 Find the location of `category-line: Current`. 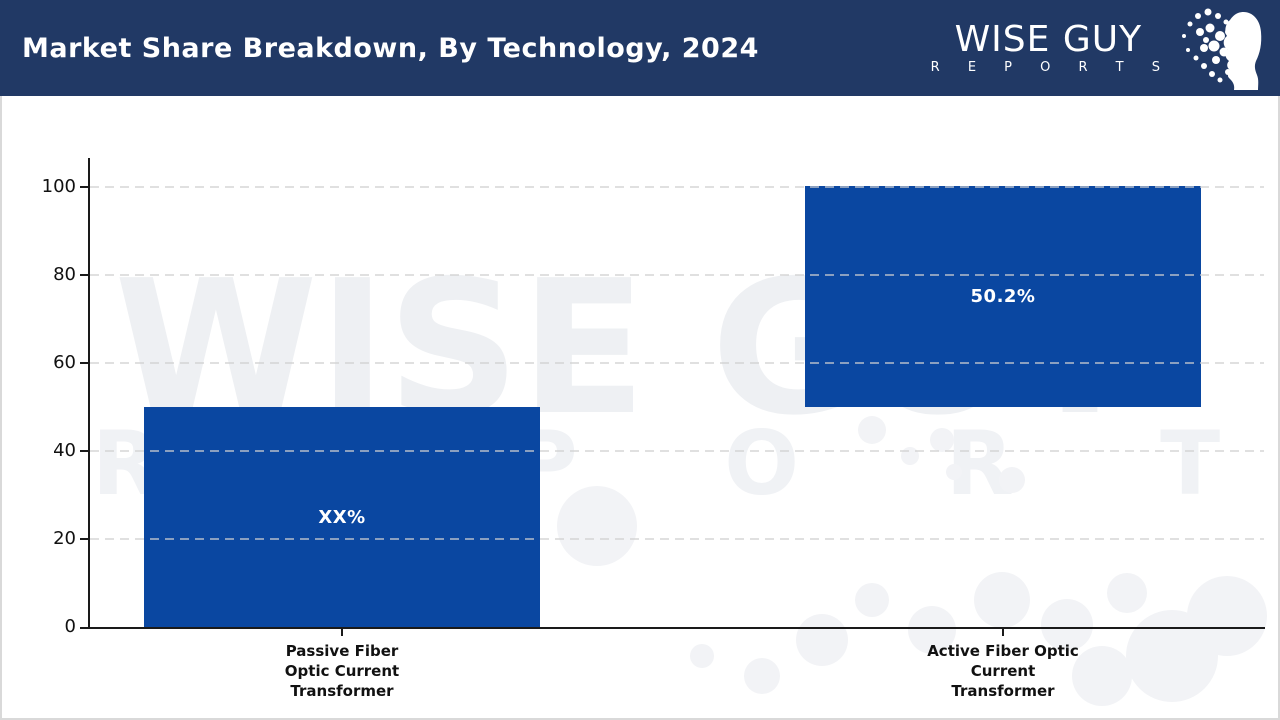

category-line: Current is located at coordinates (1003, 671).